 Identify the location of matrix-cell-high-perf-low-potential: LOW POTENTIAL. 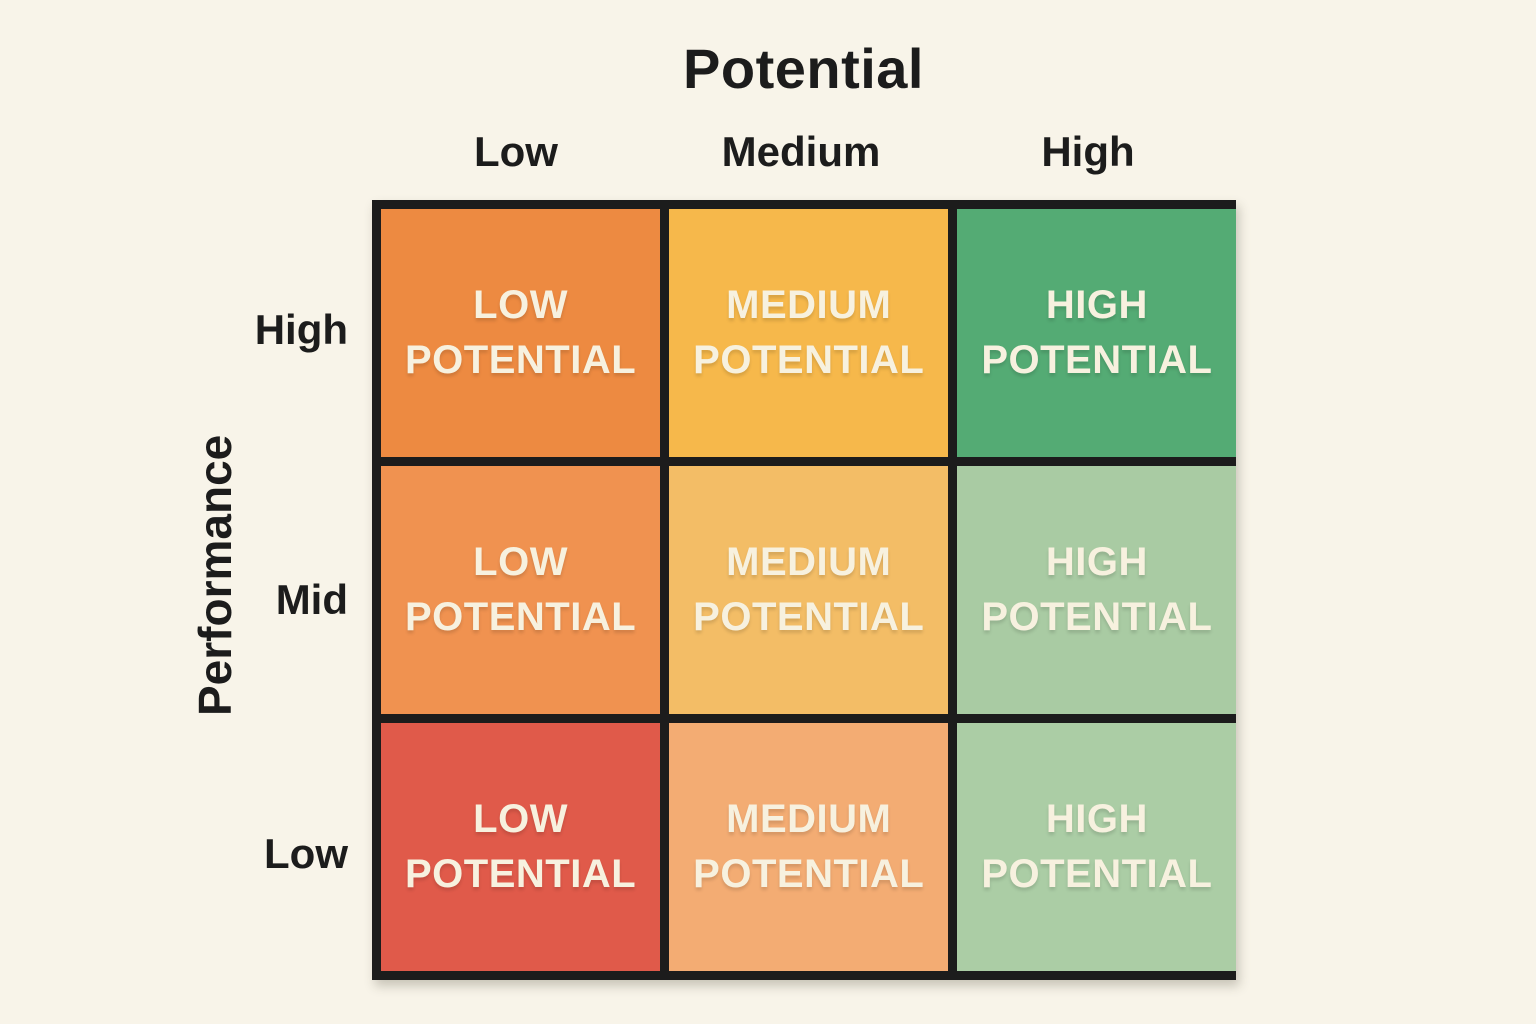
(521, 333).